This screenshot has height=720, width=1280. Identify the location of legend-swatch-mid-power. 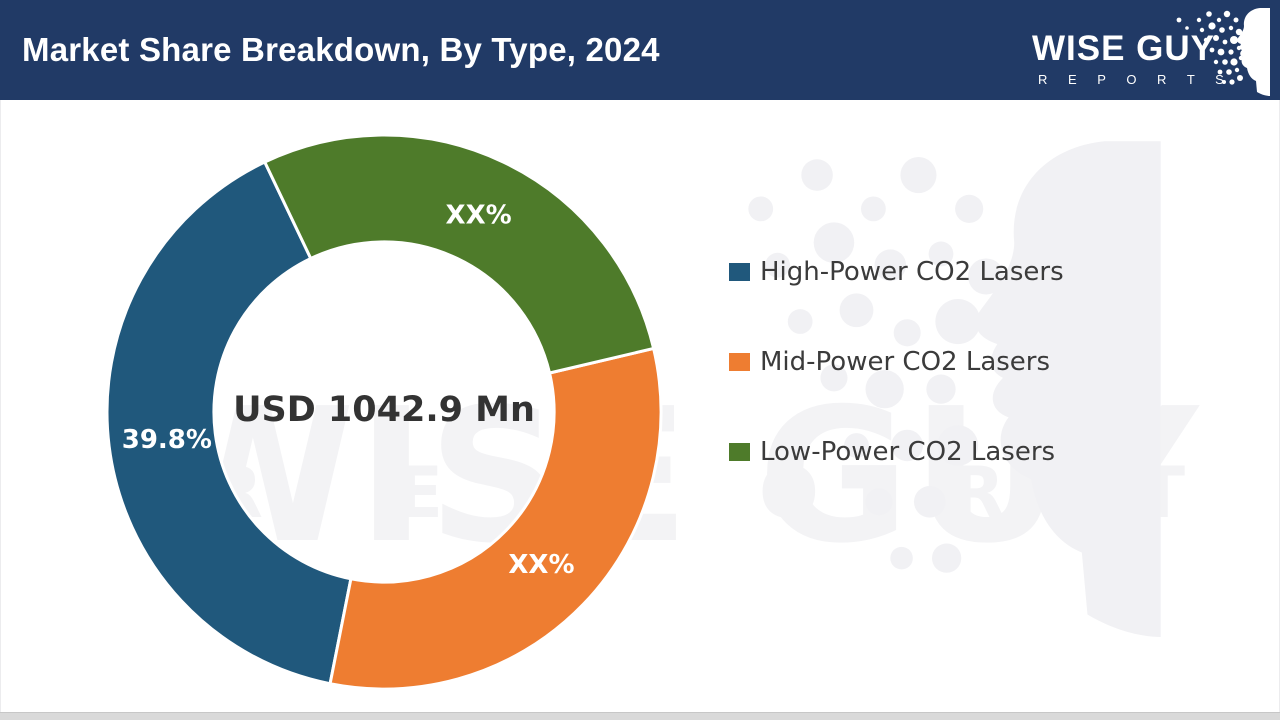
(739, 362).